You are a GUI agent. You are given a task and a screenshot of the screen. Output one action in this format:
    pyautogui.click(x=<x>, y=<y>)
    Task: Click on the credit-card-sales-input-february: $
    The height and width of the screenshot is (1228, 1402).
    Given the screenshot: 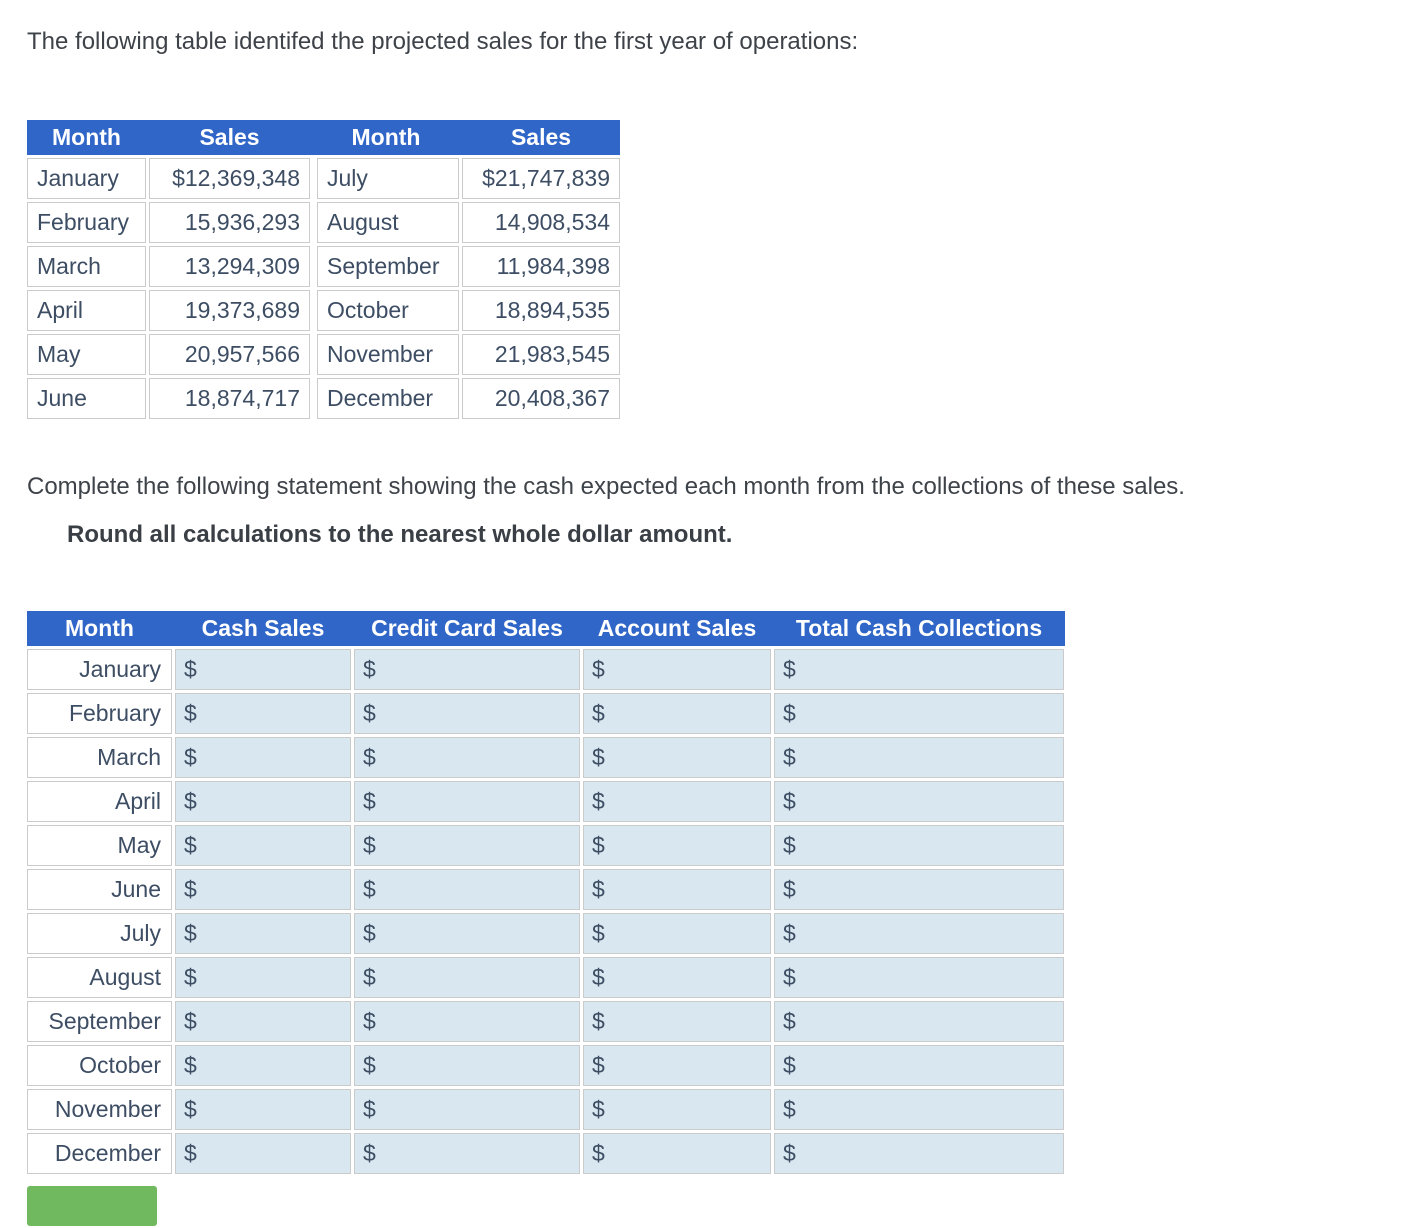 What is the action you would take?
    pyautogui.click(x=467, y=713)
    